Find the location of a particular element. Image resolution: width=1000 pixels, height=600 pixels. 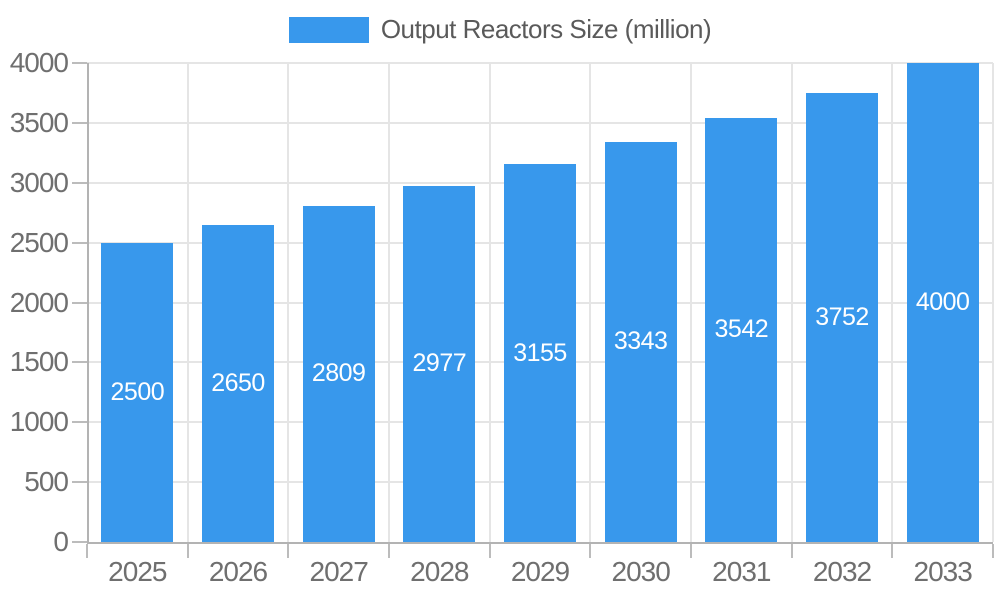

bar: 4000 is located at coordinates (942, 302).